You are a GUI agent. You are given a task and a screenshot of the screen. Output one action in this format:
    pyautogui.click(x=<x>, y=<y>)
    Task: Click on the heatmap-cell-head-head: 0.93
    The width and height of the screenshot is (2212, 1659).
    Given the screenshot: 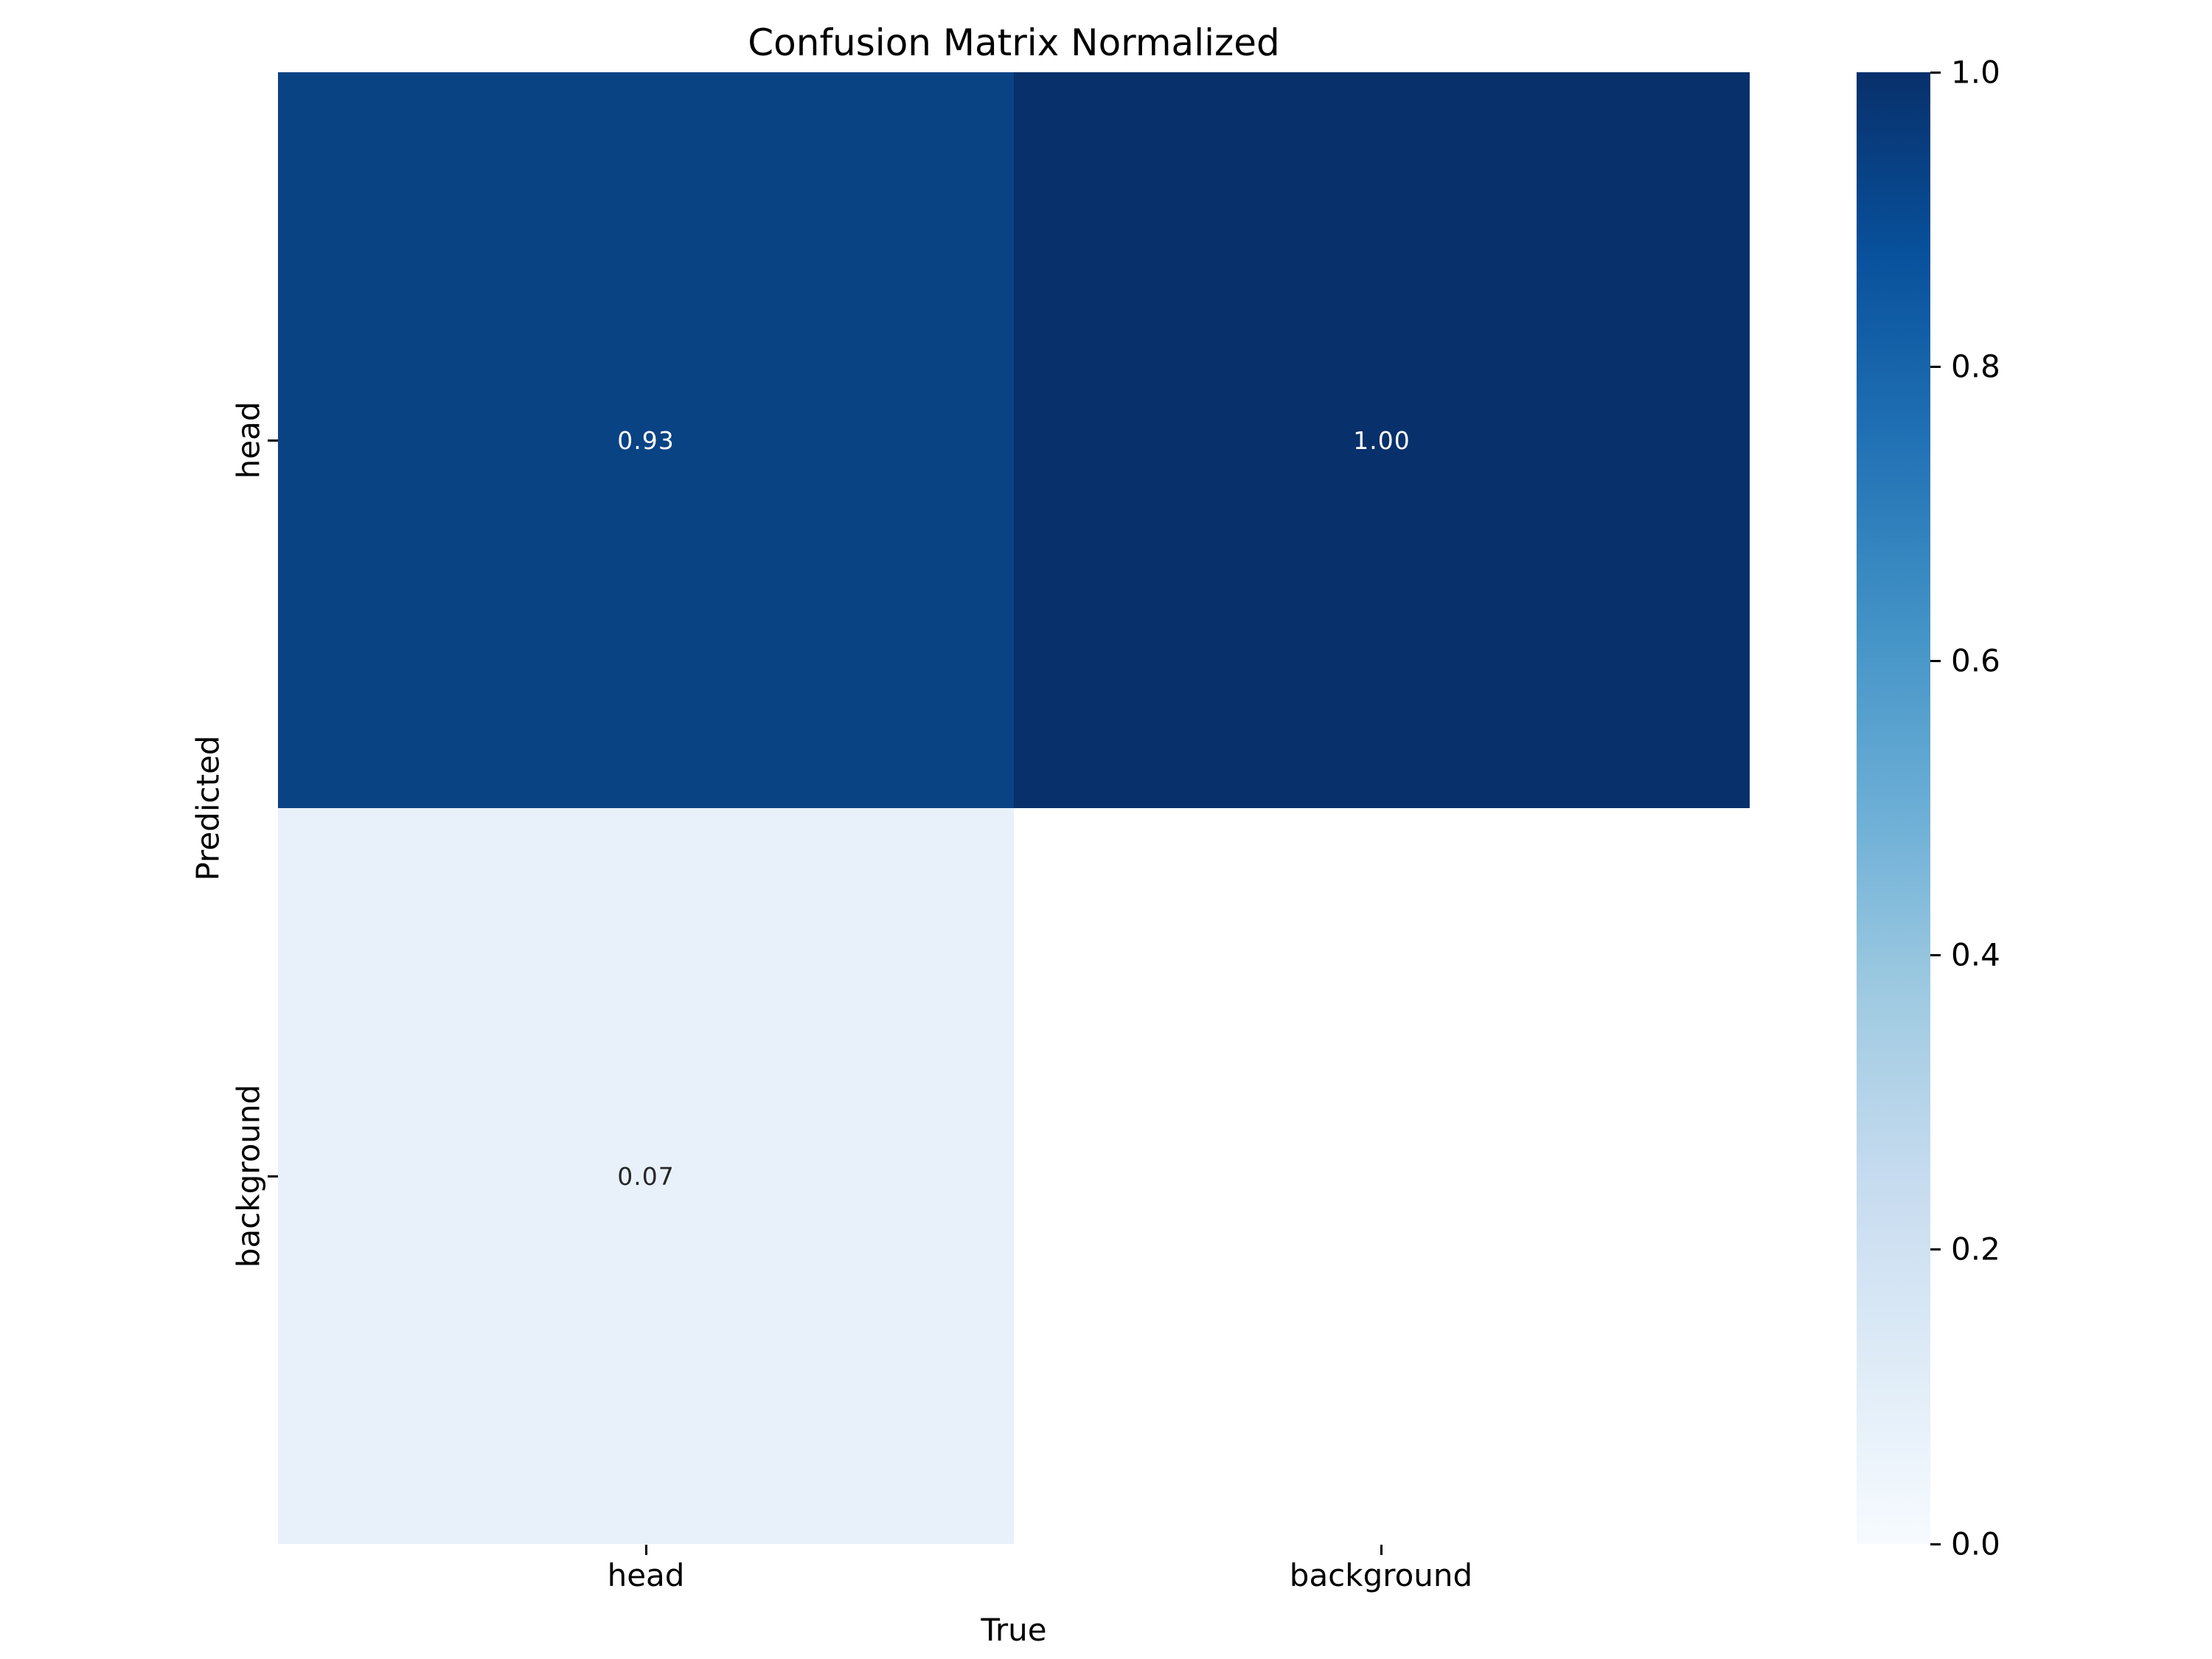 What is the action you would take?
    pyautogui.click(x=646, y=440)
    